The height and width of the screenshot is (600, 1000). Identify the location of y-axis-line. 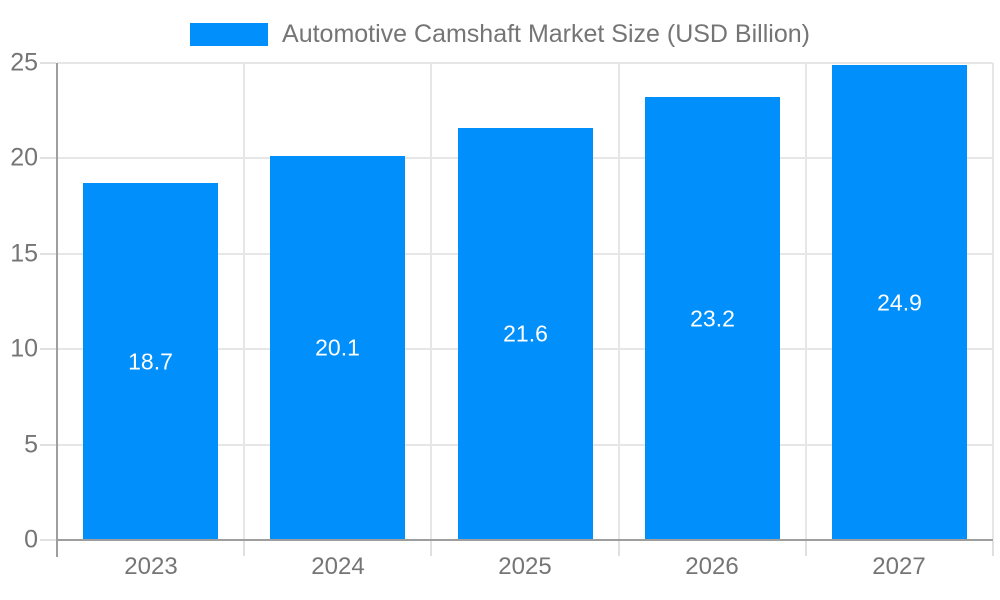
(57, 310).